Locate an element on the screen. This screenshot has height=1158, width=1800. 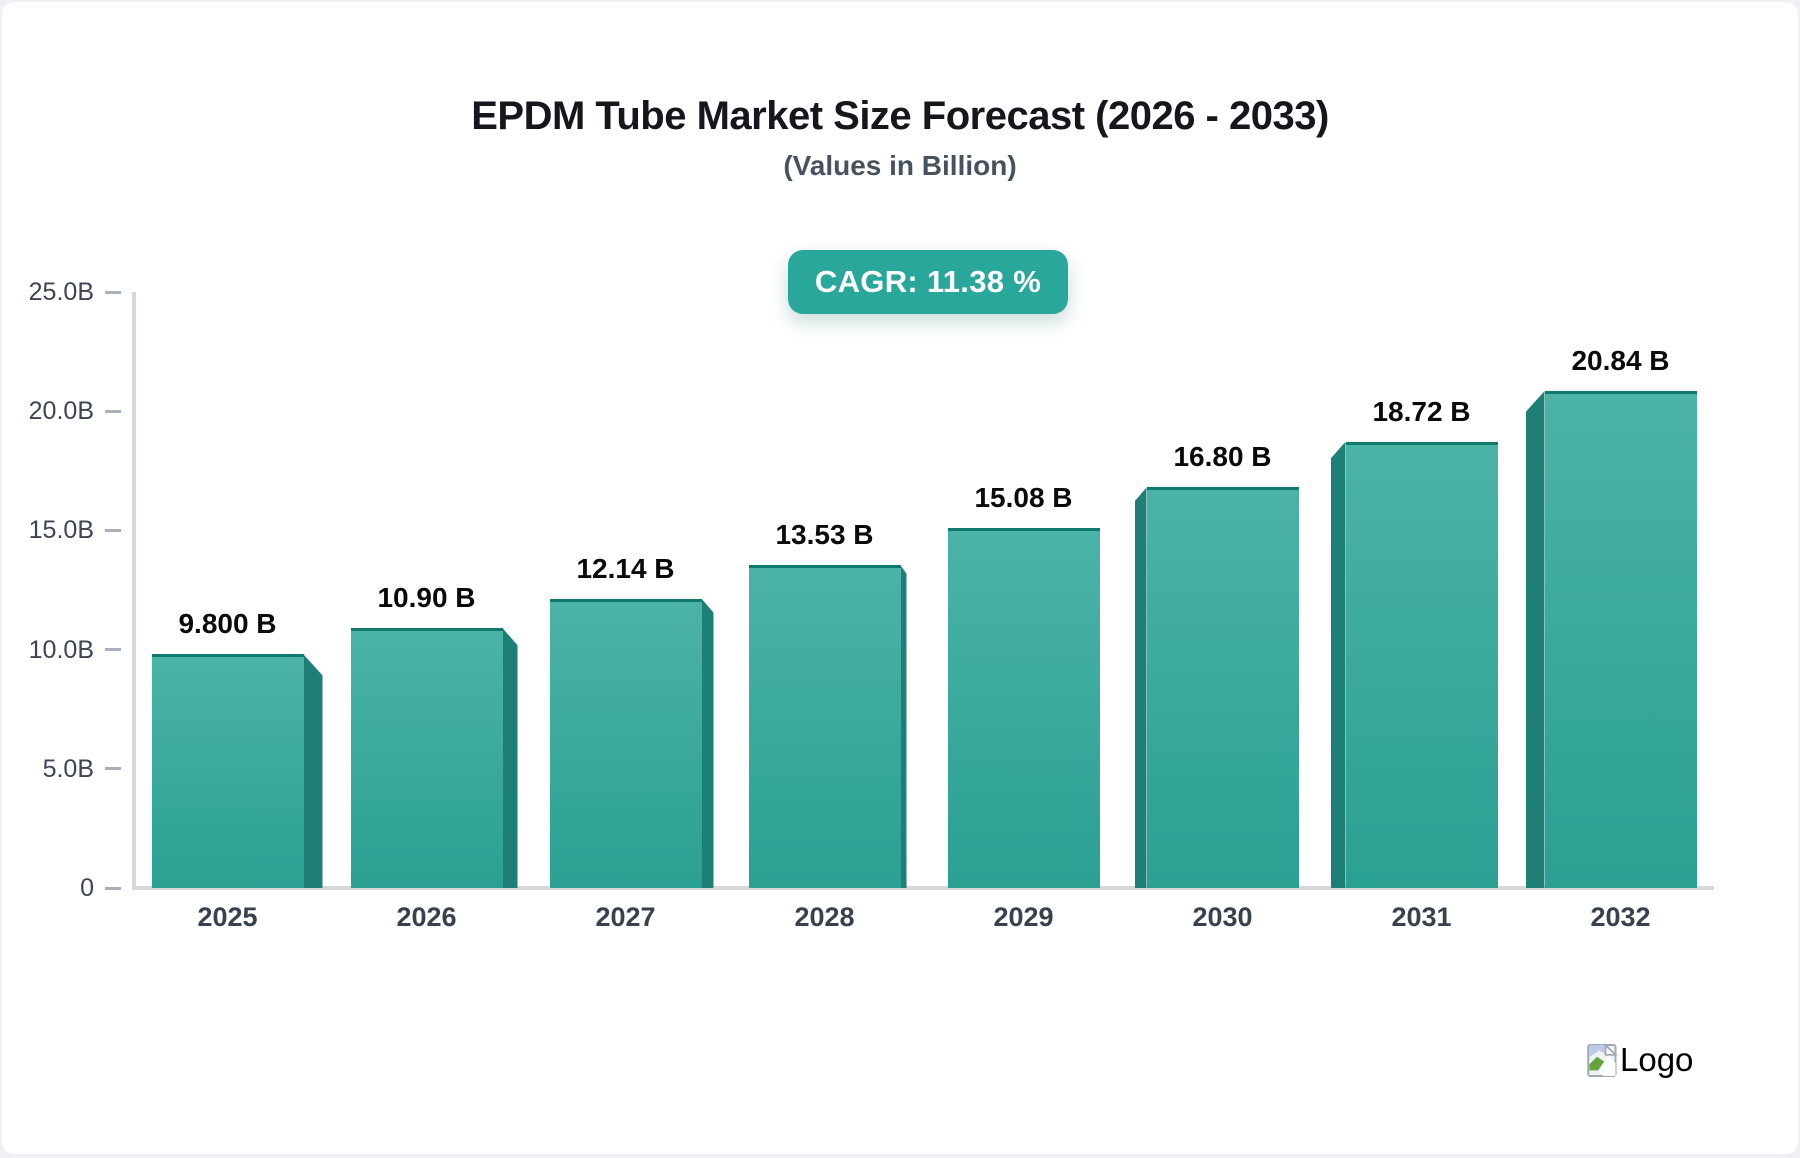
x-axis-label-2028: 2028 is located at coordinates (824, 917).